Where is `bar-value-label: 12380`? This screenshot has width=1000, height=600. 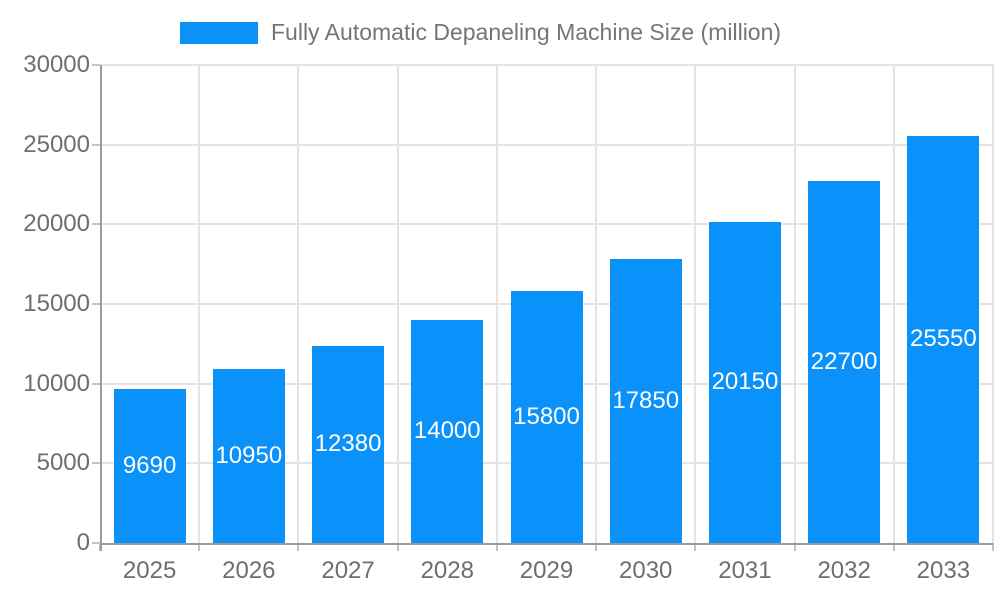
bar-value-label: 12380 is located at coordinates (348, 444).